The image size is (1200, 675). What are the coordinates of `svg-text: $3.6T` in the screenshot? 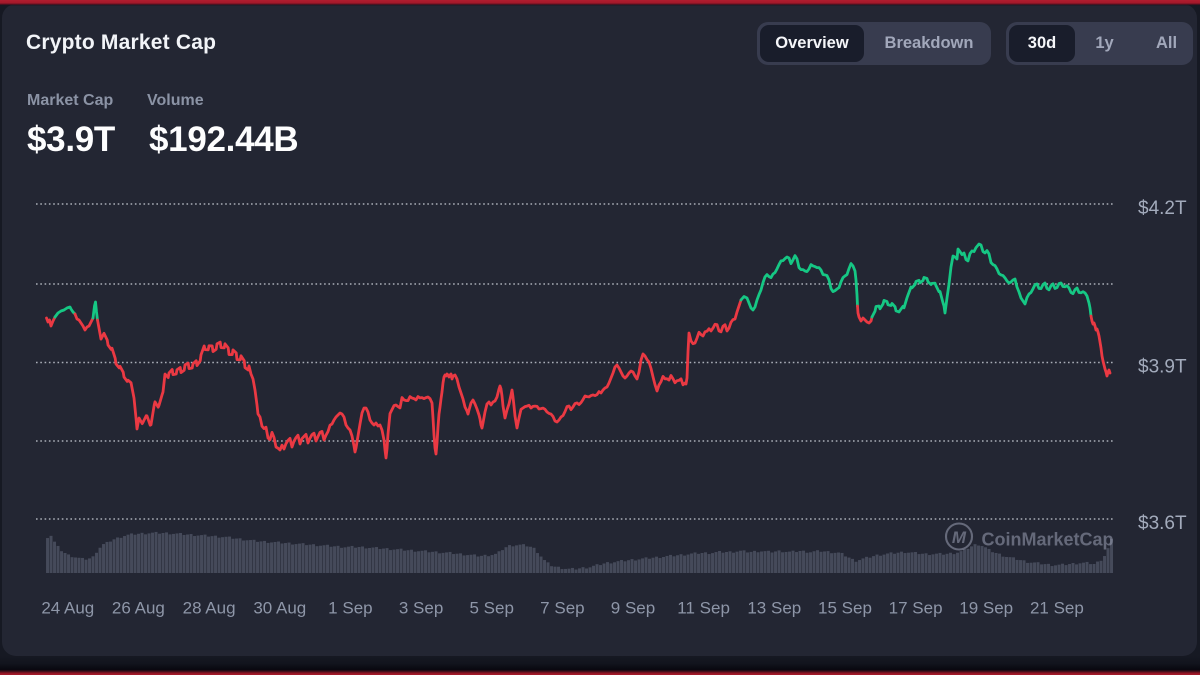 It's located at (1162, 523).